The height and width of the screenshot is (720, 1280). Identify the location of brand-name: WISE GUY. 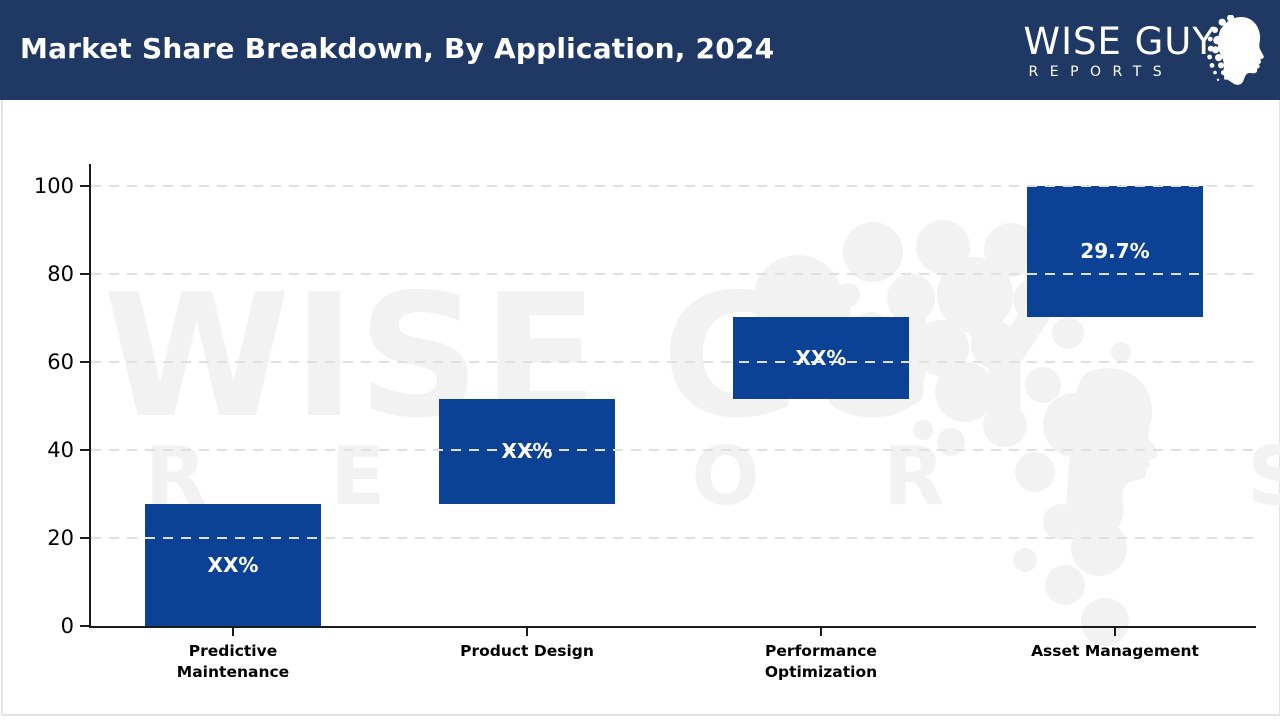
(1119, 41).